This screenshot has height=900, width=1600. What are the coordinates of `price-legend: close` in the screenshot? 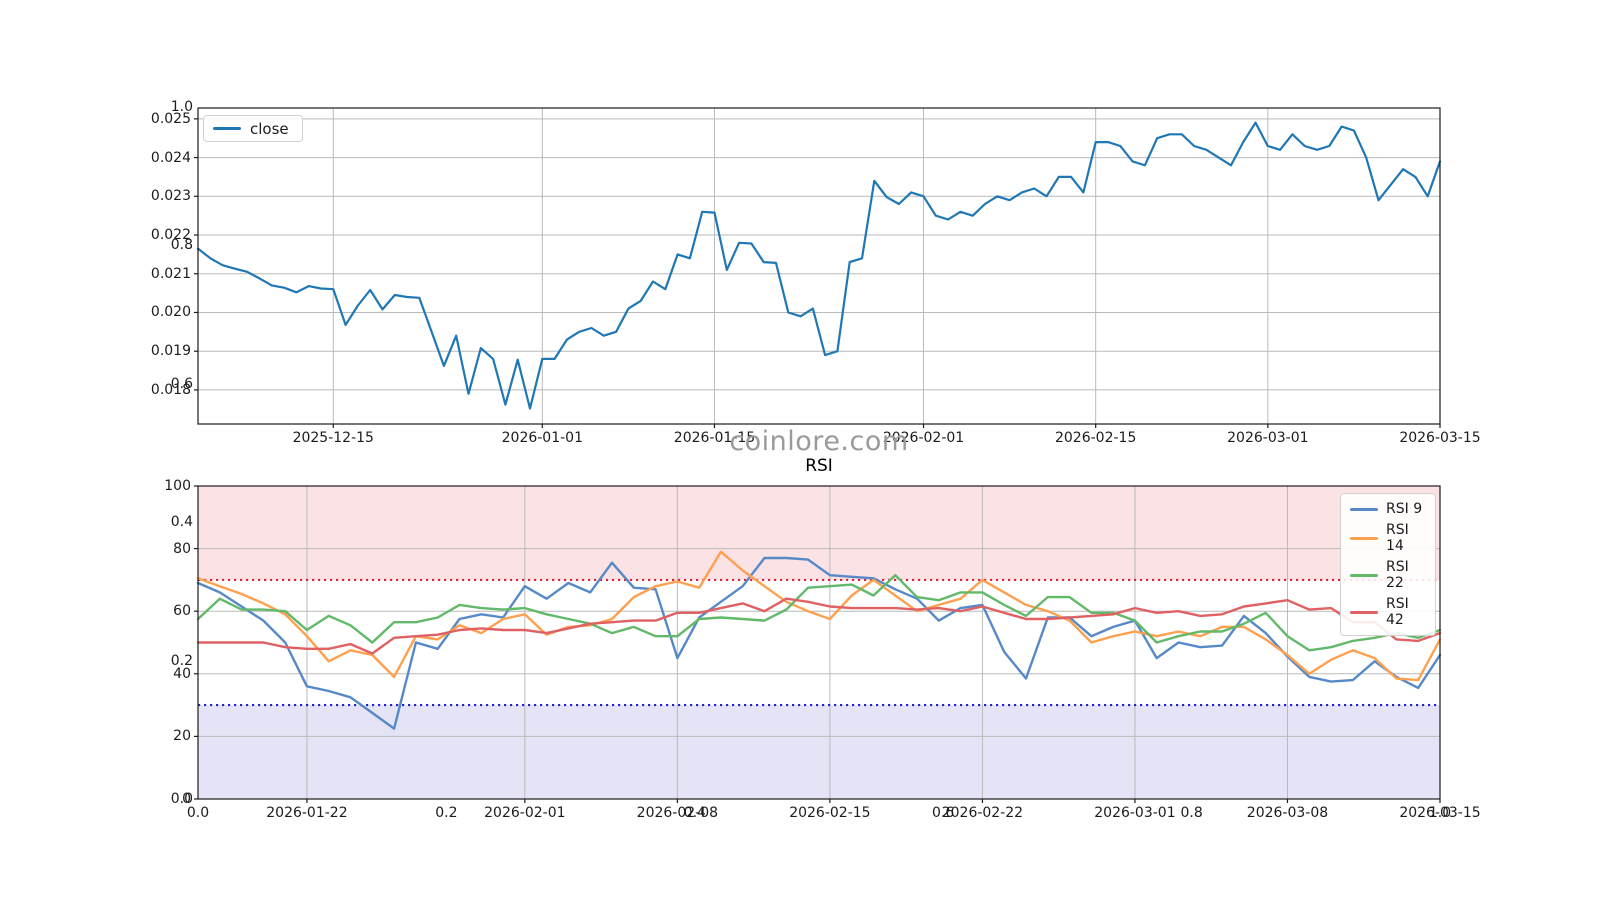 It's located at (253, 128).